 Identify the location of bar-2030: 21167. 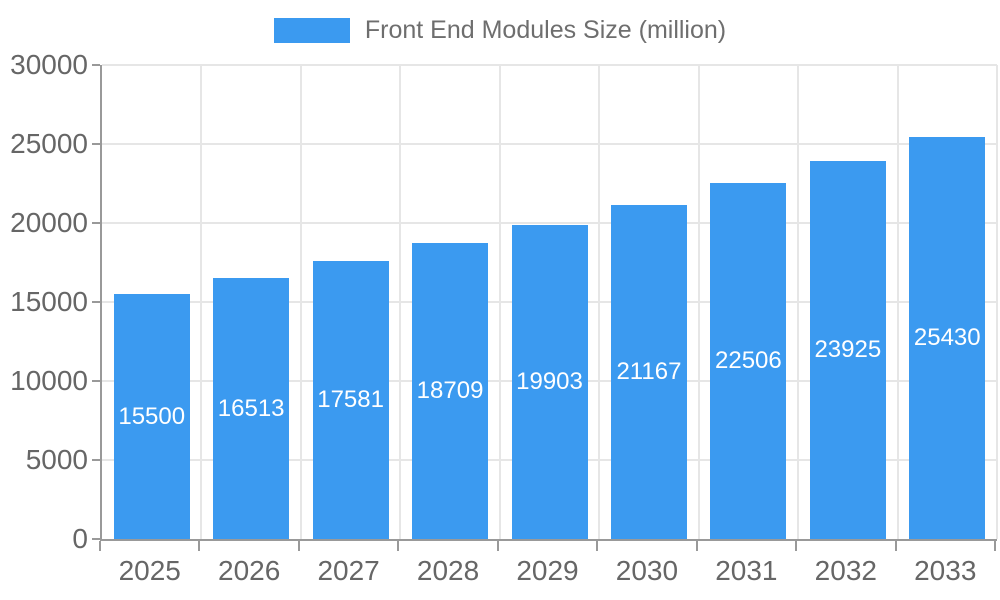
(648, 371).